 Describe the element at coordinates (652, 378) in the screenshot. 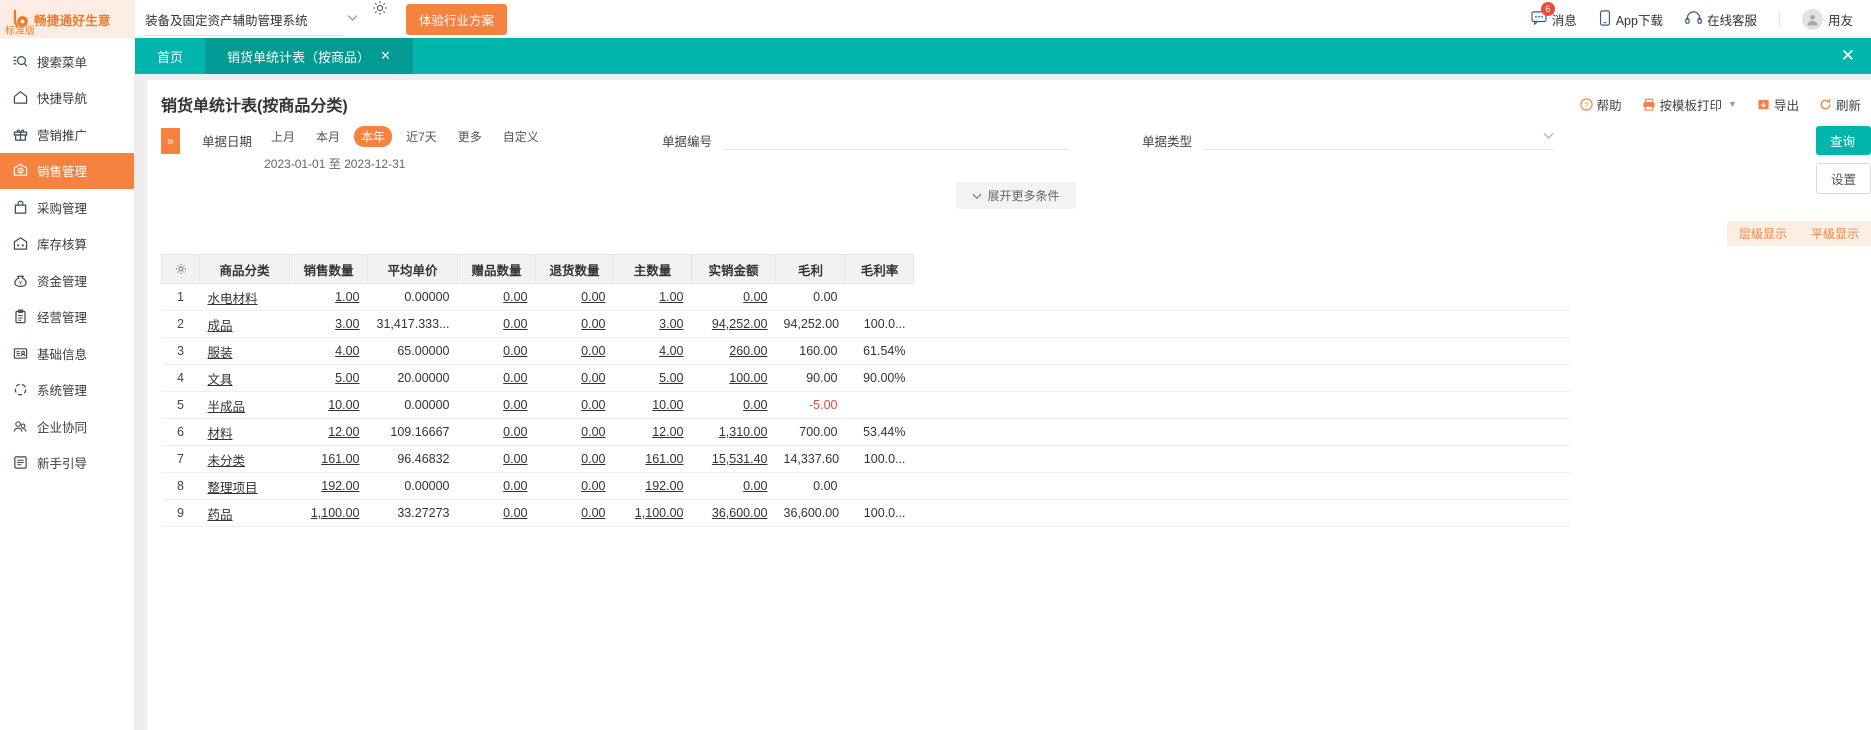

I see `cell-main-qty: 5.00` at that location.